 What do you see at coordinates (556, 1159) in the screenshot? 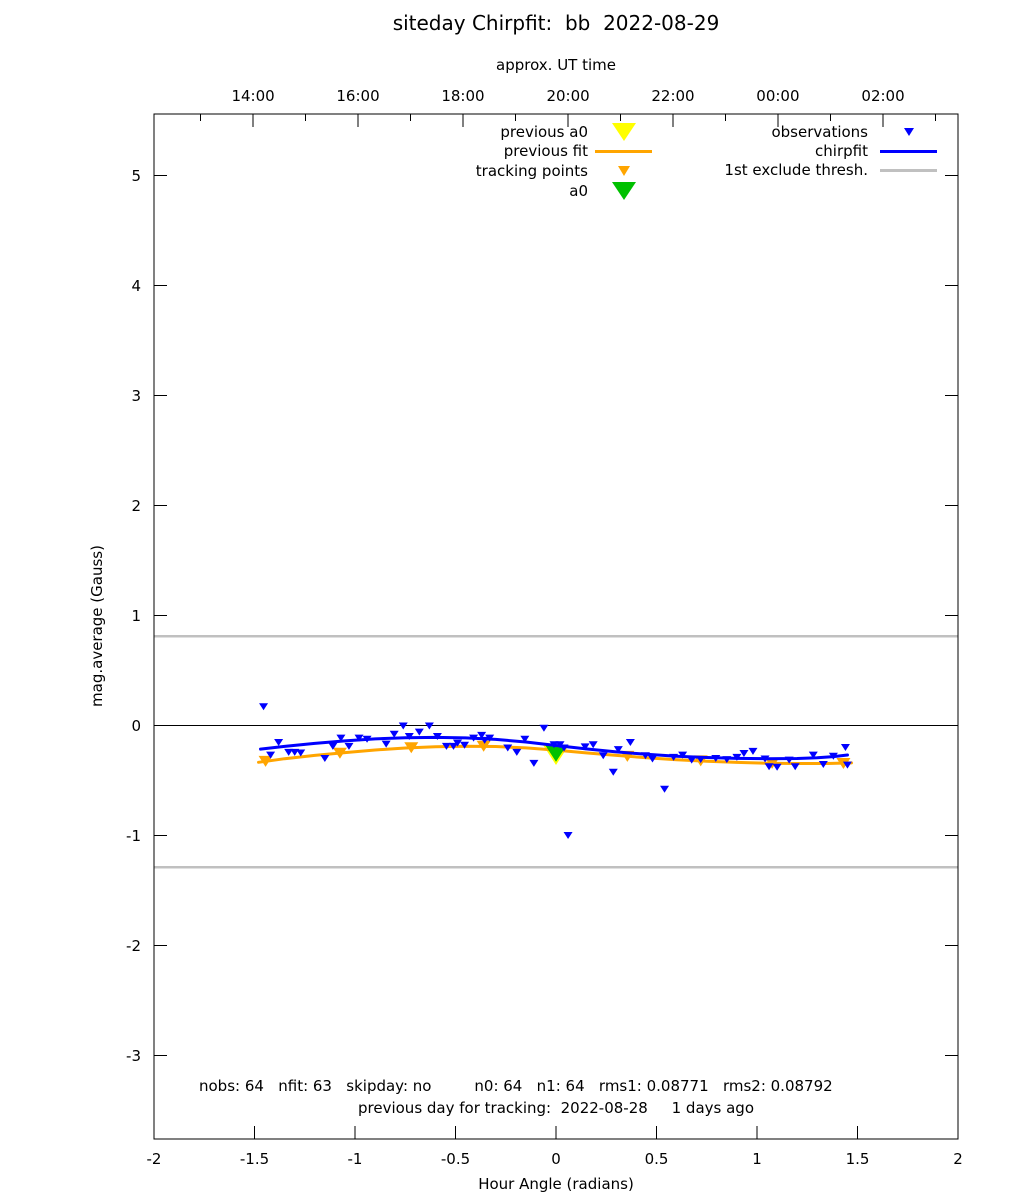
I see `x-tick-label: 0` at bounding box center [556, 1159].